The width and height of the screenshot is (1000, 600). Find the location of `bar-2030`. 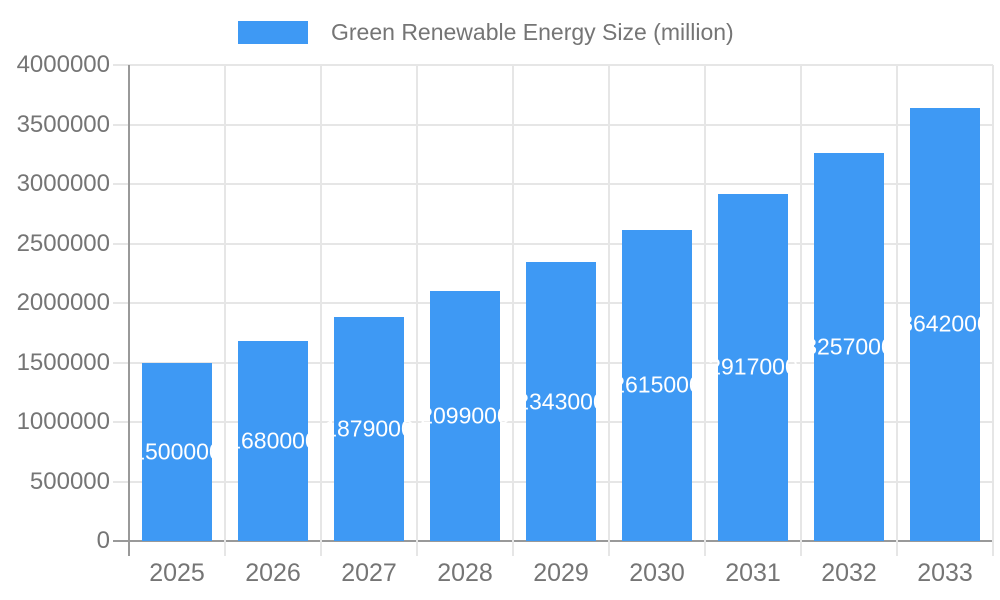

bar-2030 is located at coordinates (657, 385).